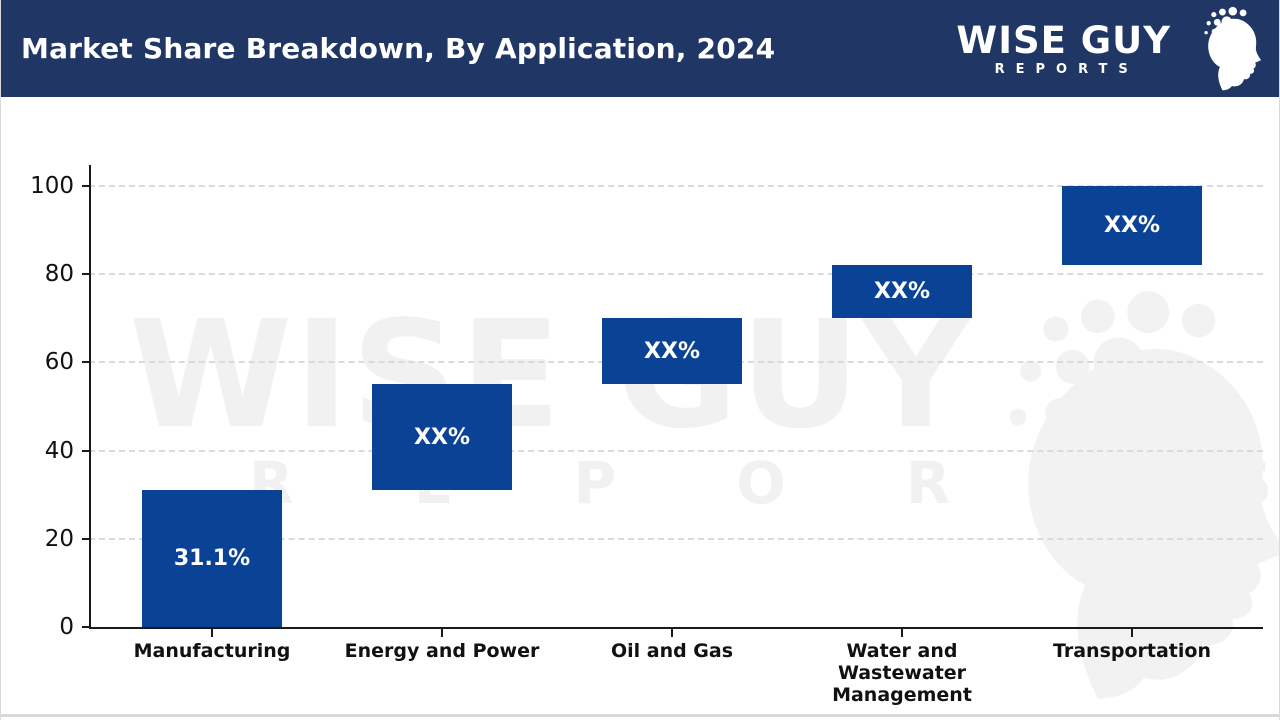 Image resolution: width=1280 pixels, height=720 pixels. Describe the element at coordinates (59, 450) in the screenshot. I see `y-tick-label-40: 40` at that location.